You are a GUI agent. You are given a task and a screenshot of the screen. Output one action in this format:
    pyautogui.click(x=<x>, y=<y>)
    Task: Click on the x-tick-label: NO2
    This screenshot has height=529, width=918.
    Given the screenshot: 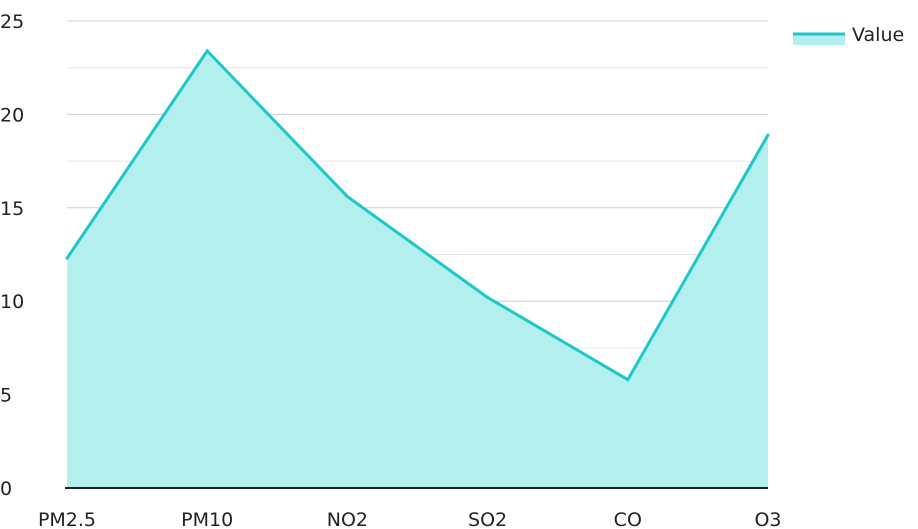 What is the action you would take?
    pyautogui.click(x=347, y=519)
    